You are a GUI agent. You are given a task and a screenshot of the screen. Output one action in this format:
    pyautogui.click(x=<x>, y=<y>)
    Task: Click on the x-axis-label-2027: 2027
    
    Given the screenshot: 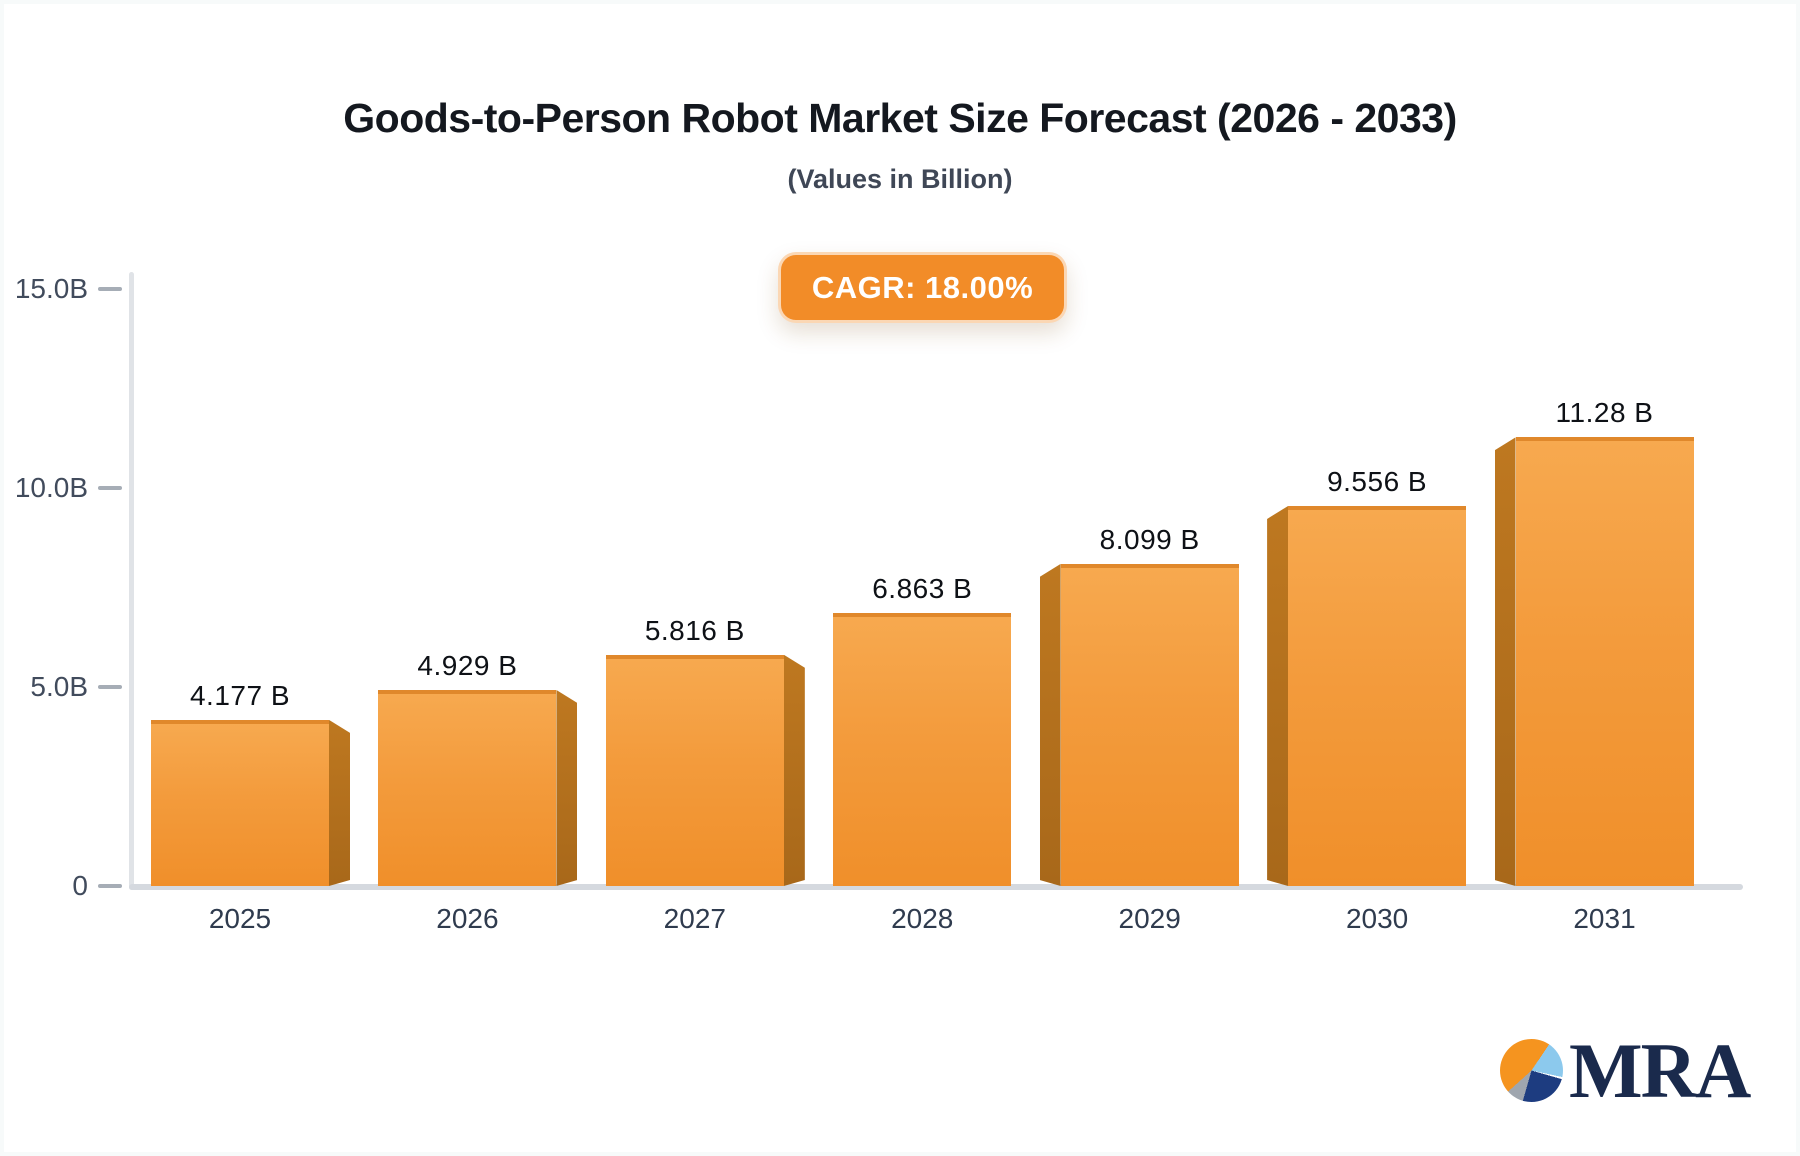 What is the action you would take?
    pyautogui.click(x=694, y=918)
    